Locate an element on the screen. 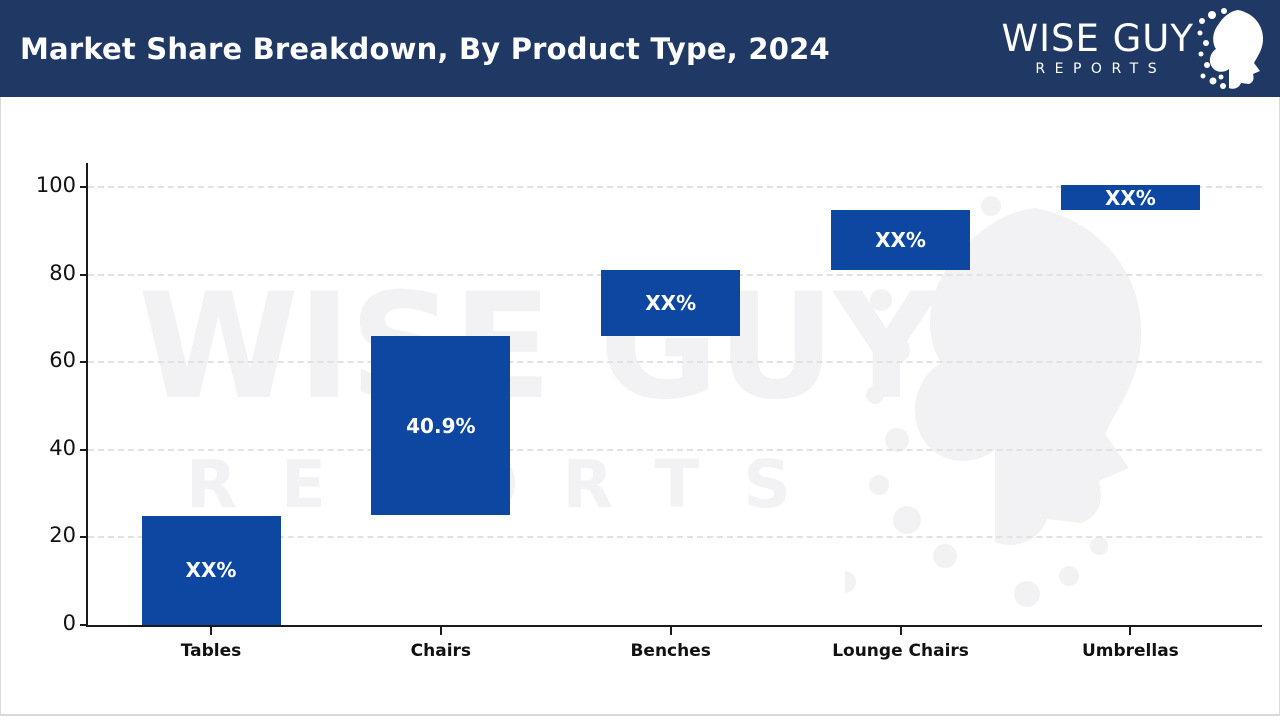 The width and height of the screenshot is (1280, 720). bar-umbrellas: XX% is located at coordinates (1130, 198).